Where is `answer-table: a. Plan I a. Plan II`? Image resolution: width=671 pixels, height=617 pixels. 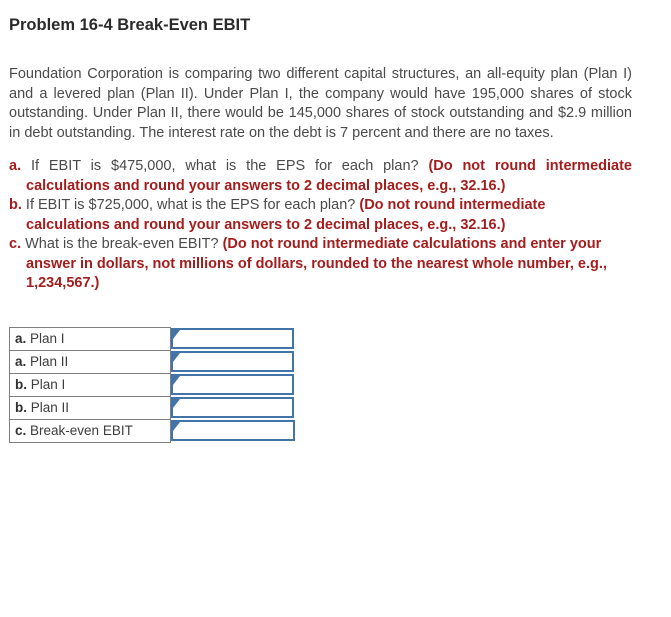
answer-table: a. Plan I a. Plan II is located at coordinates (152, 384).